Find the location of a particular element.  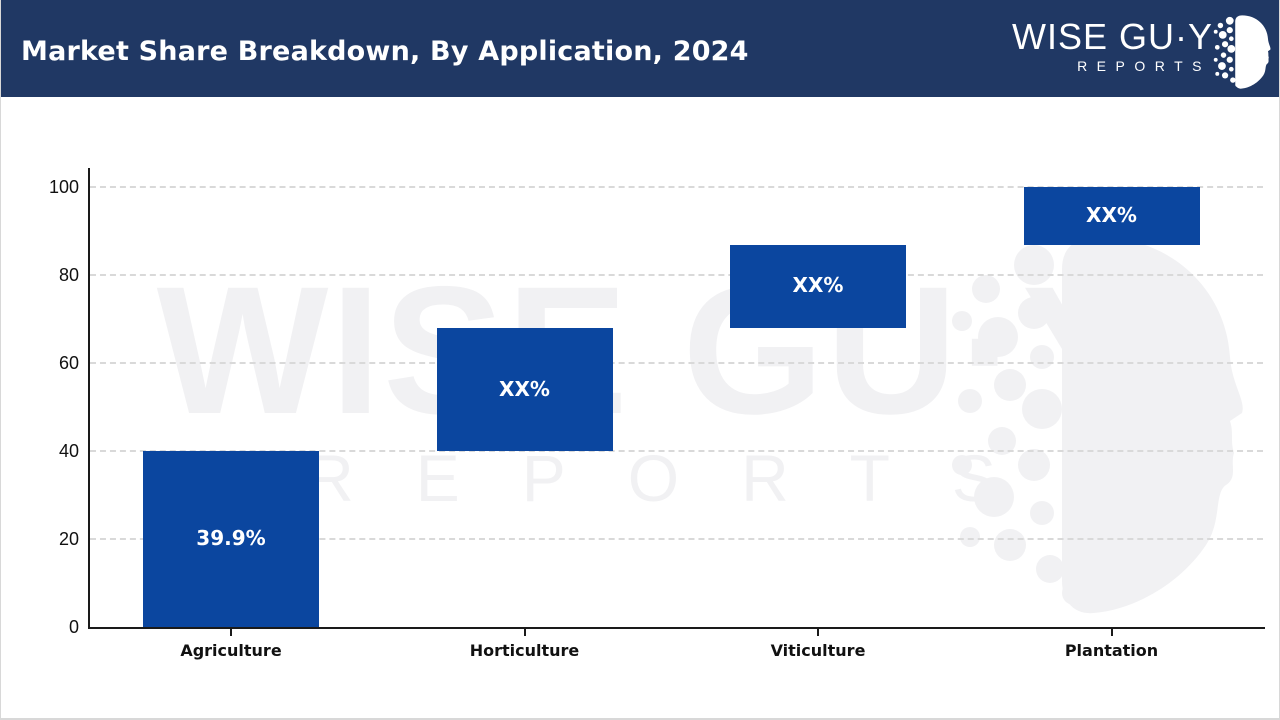

x-axis-label-agriculture: Agriculture is located at coordinates (231, 650).